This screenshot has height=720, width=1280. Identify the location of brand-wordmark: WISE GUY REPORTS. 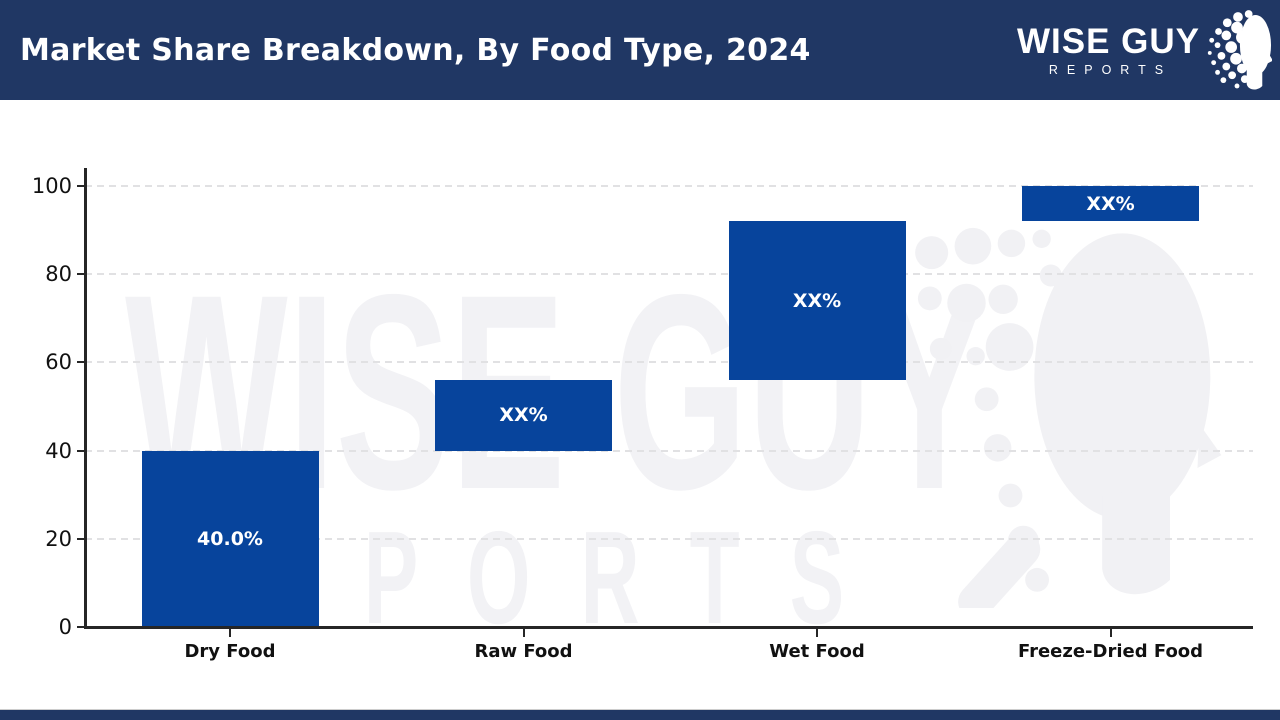
(1108, 50).